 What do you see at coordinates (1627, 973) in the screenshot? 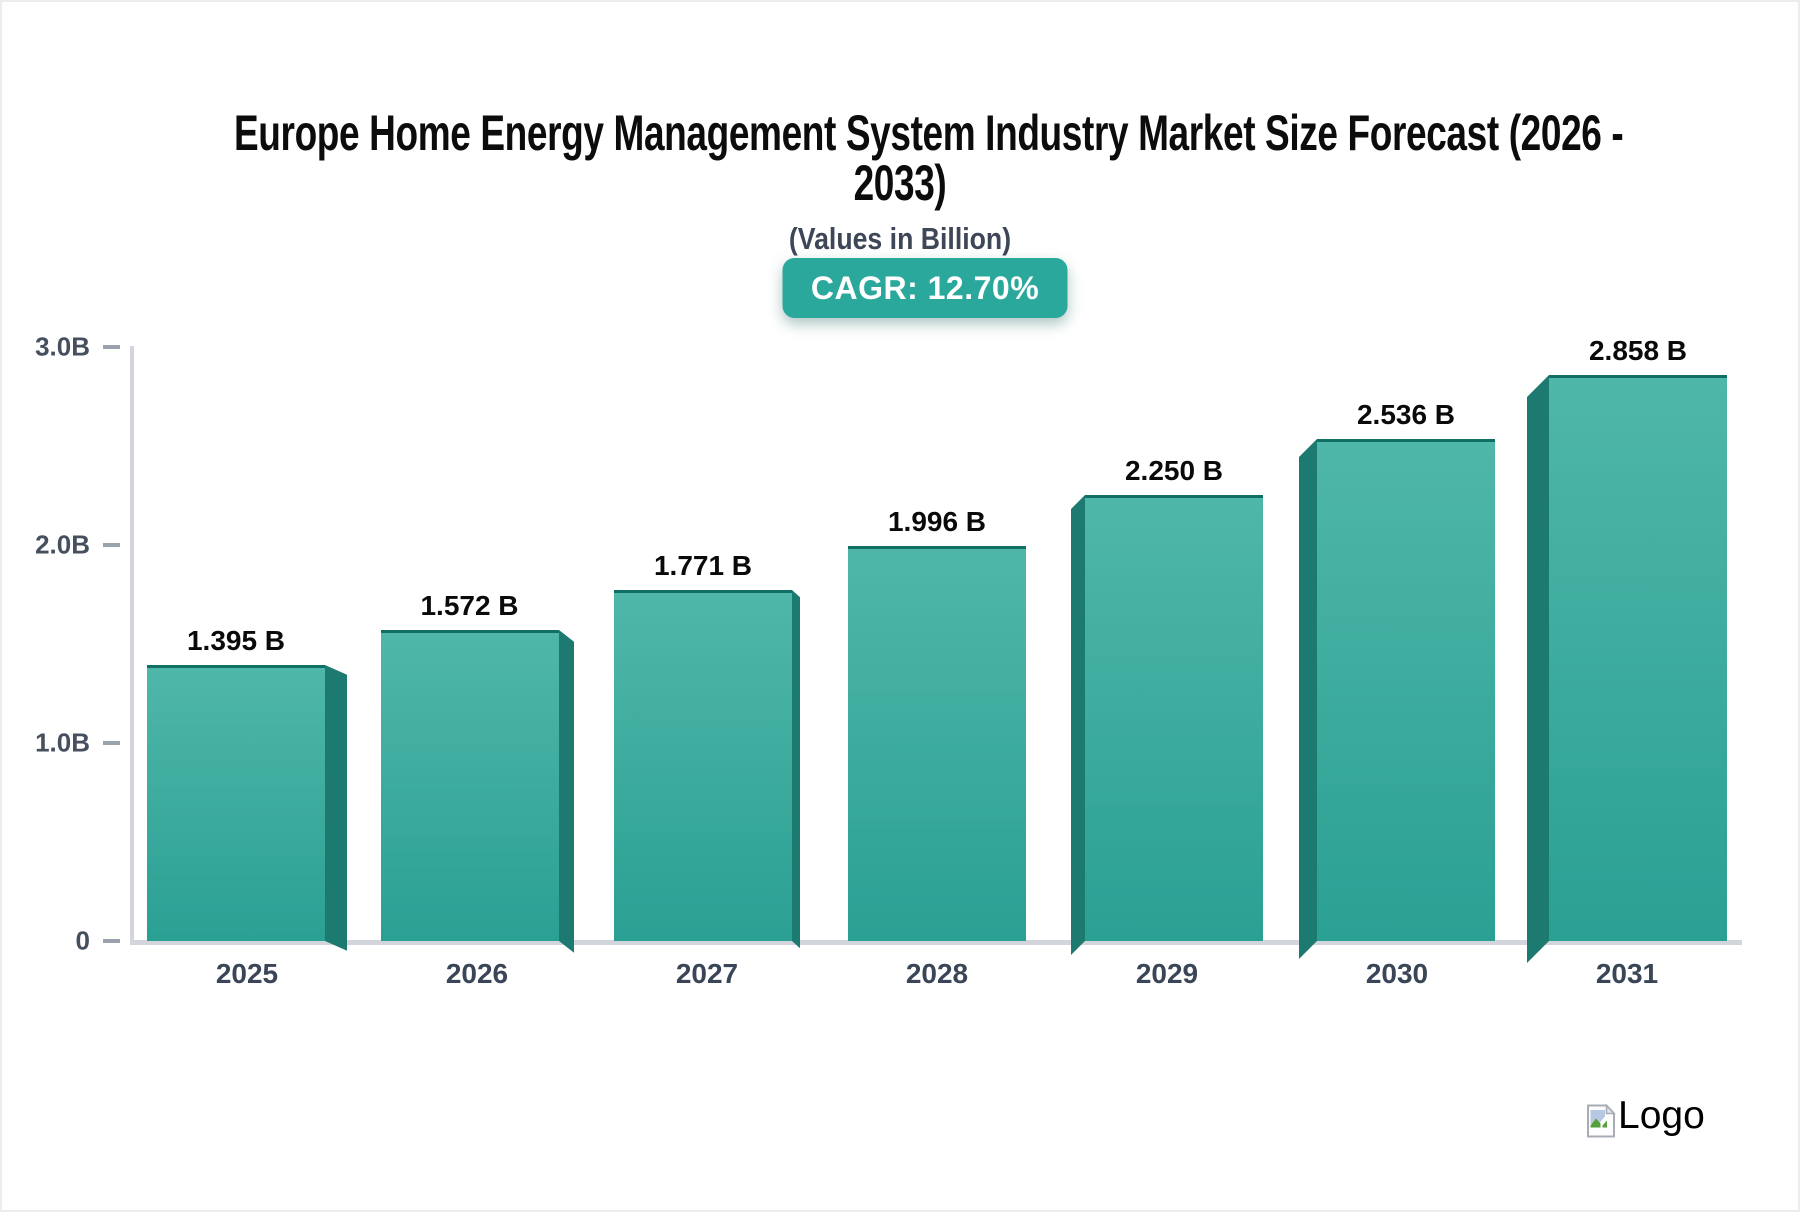
I see `x-axis-tick-label: 2031` at bounding box center [1627, 973].